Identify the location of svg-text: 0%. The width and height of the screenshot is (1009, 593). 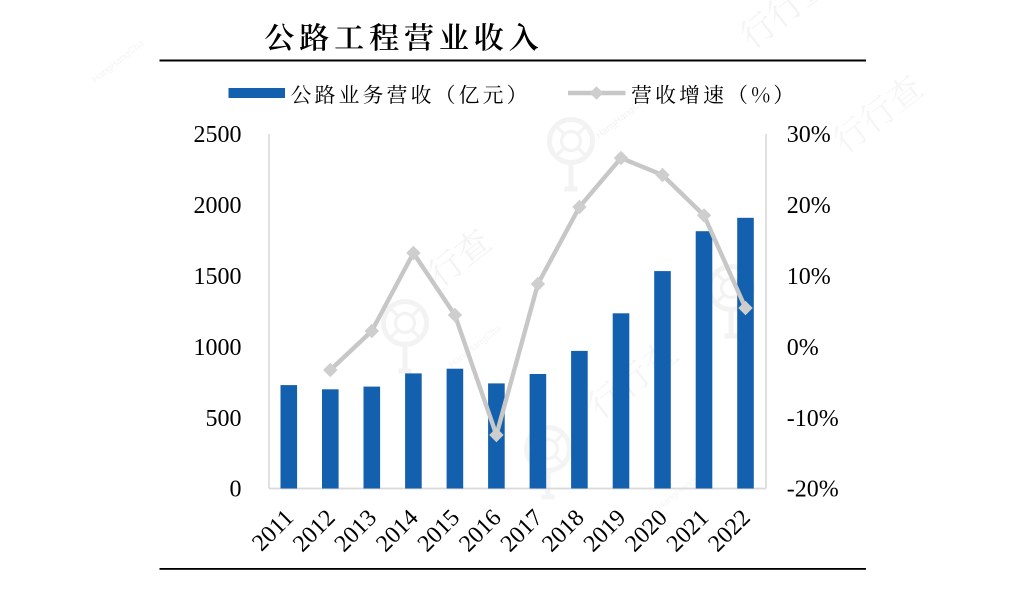
(803, 348).